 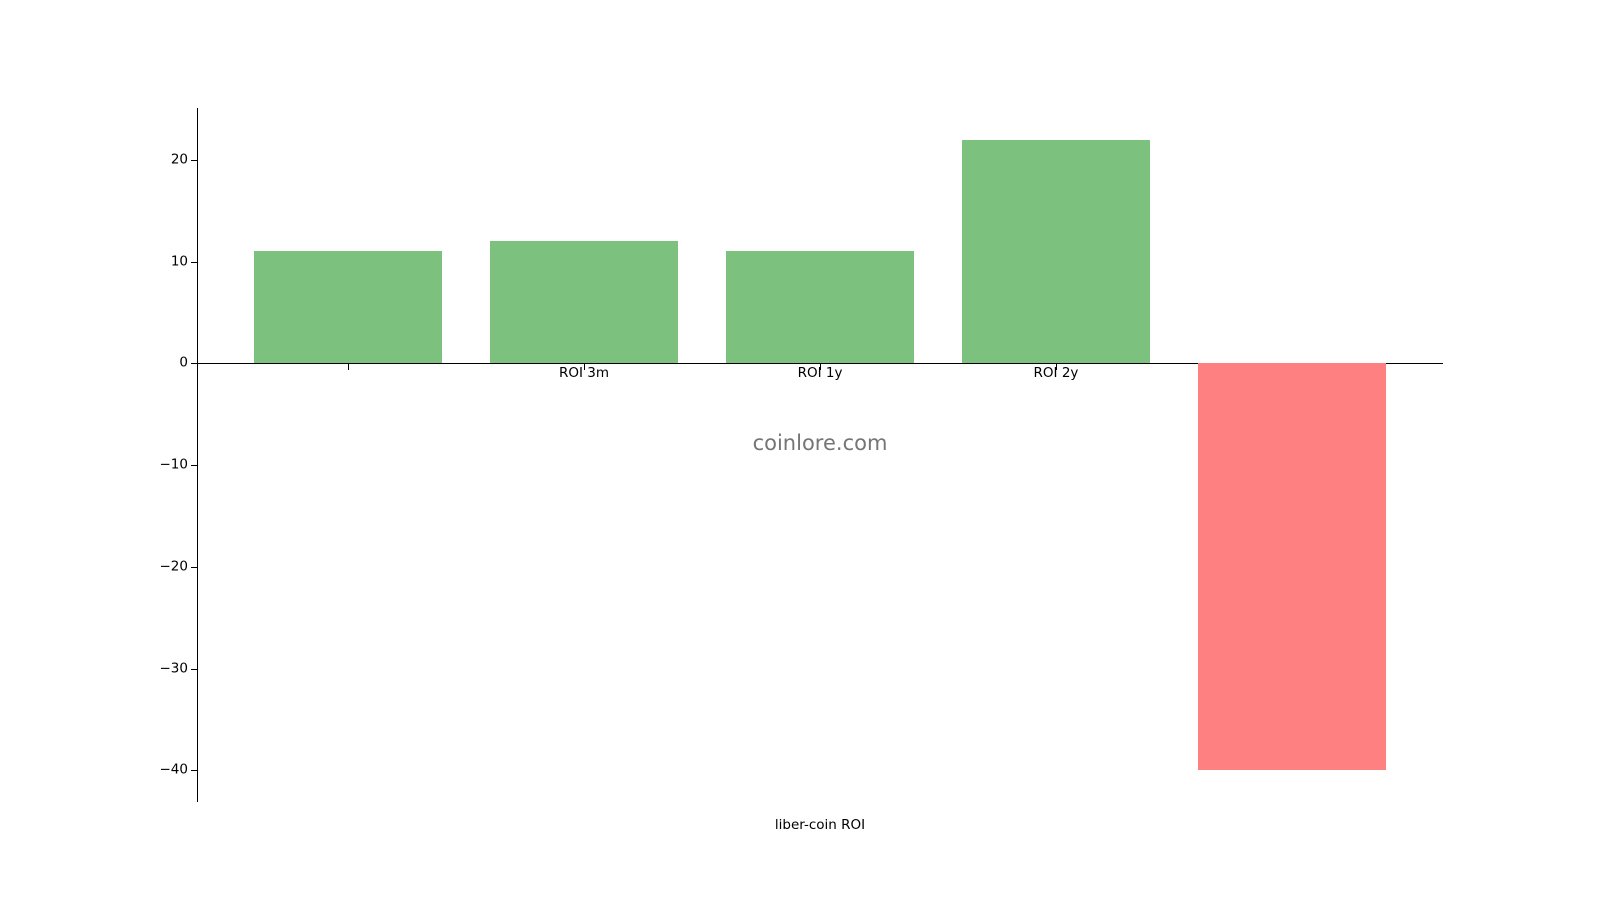 What do you see at coordinates (820, 373) in the screenshot?
I see `x-tick-label: ROI 1y` at bounding box center [820, 373].